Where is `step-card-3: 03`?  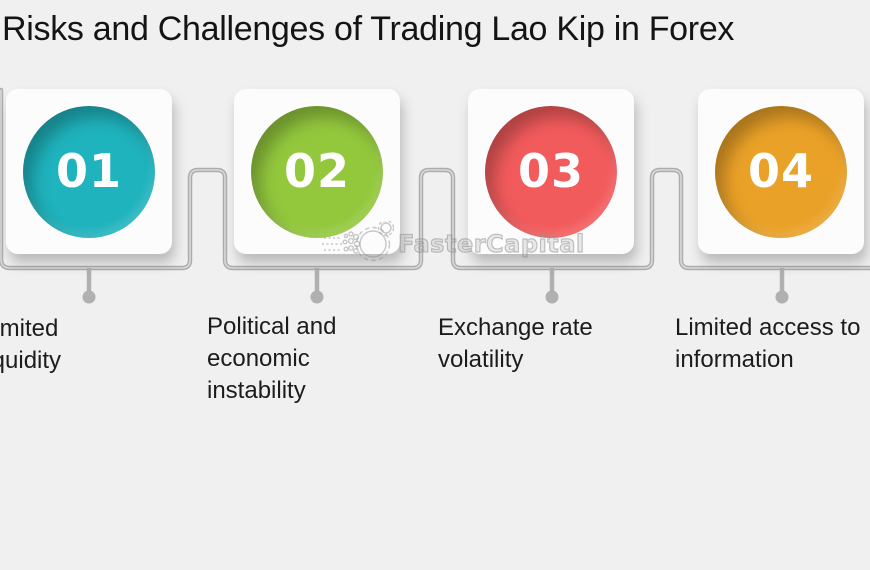 step-card-3: 03 is located at coordinates (551, 171).